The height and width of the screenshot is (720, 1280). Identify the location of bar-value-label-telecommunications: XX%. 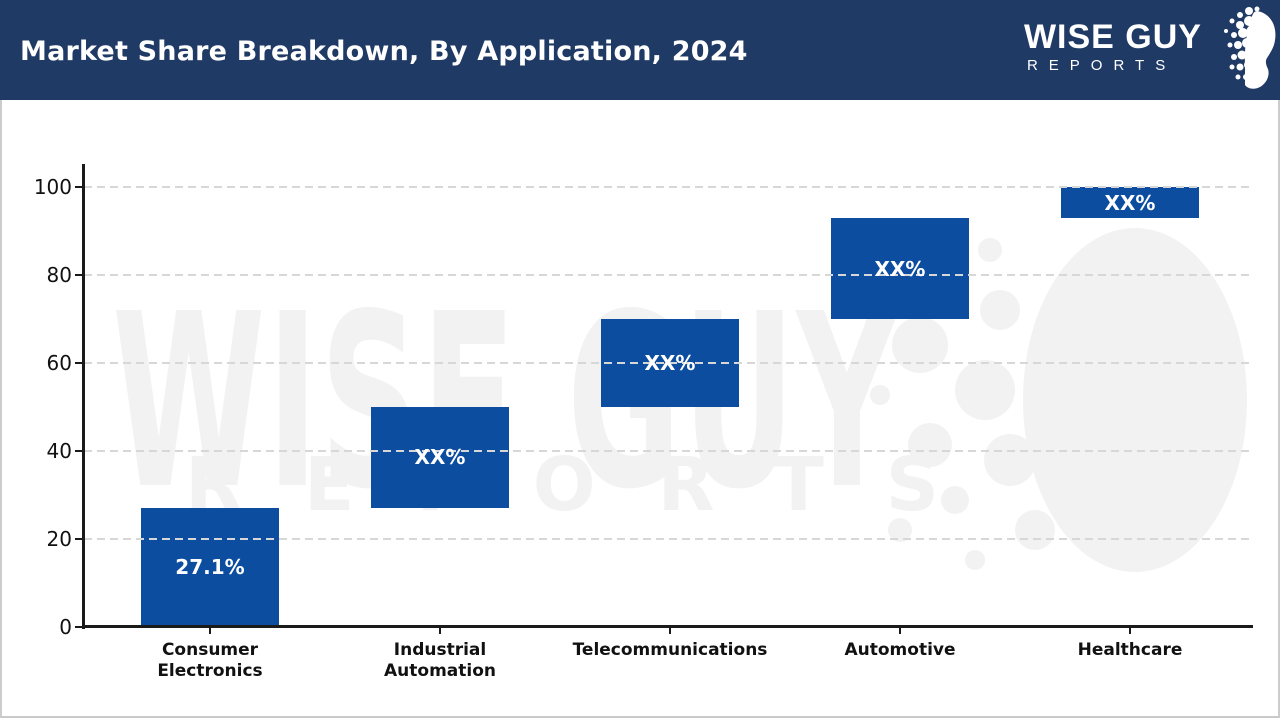
(670, 363).